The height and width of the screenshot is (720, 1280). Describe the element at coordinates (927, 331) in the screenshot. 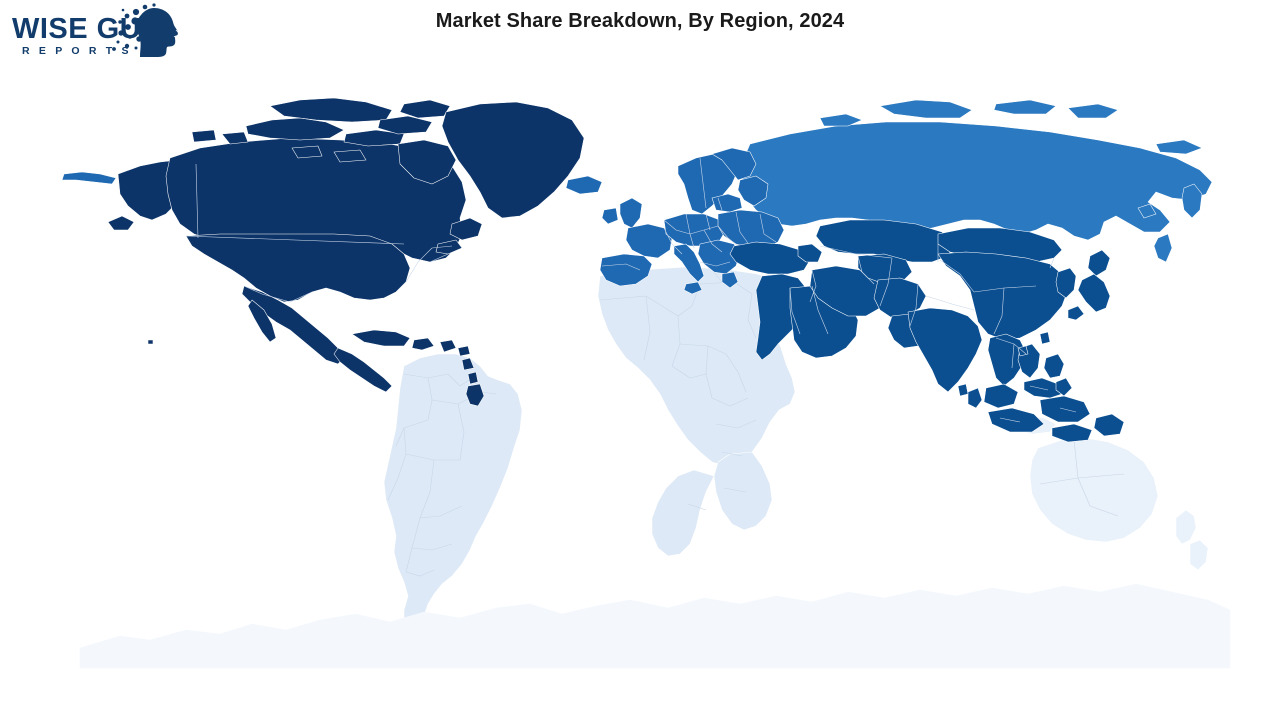

I see `region-asia` at that location.